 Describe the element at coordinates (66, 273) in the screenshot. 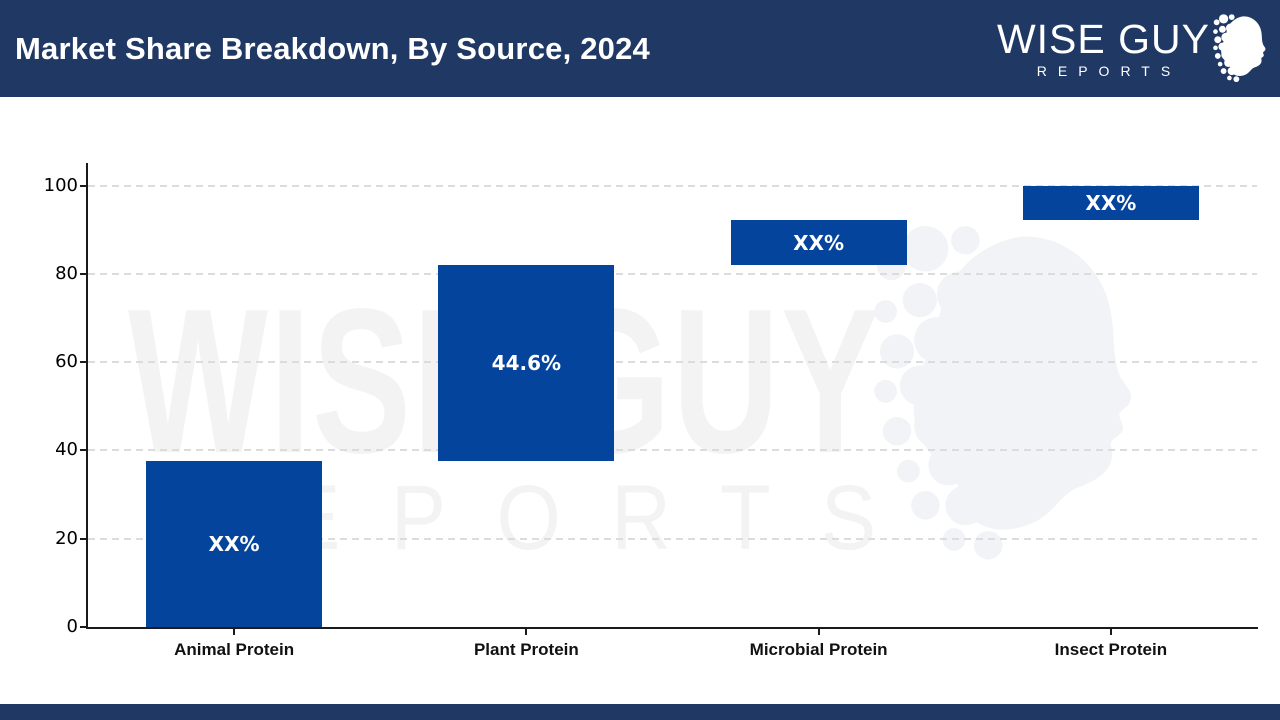

I see `y-tick-label: 80` at that location.